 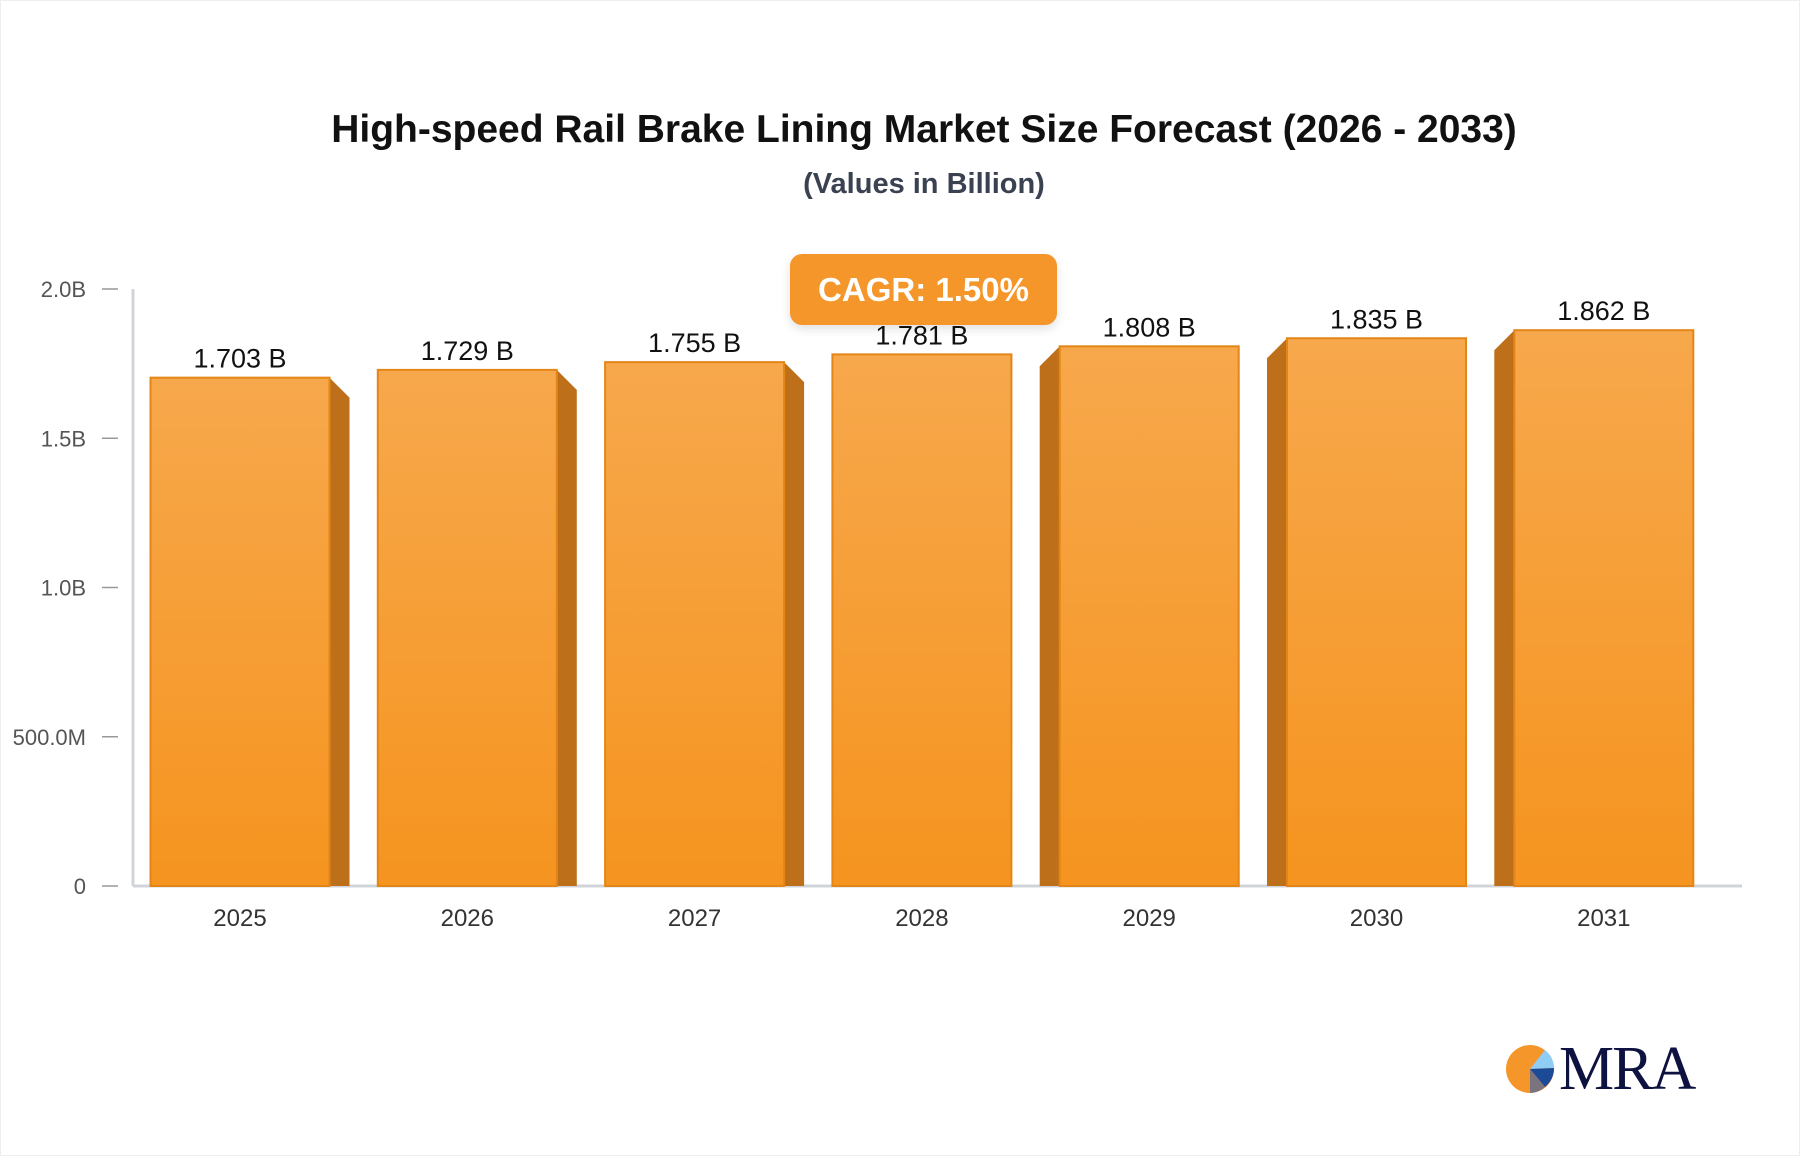 What do you see at coordinates (695, 624) in the screenshot?
I see `bar-2027` at bounding box center [695, 624].